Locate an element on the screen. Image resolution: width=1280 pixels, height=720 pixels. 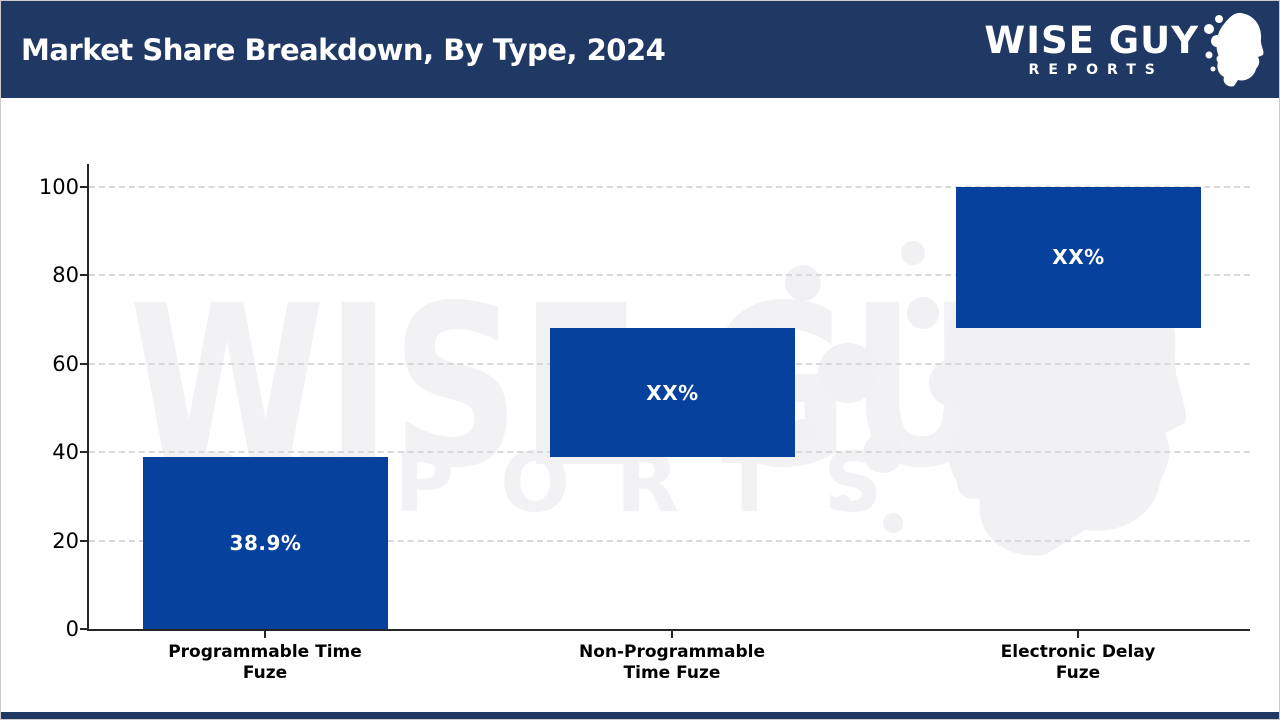
y-tick-label: 60 is located at coordinates (65, 363).